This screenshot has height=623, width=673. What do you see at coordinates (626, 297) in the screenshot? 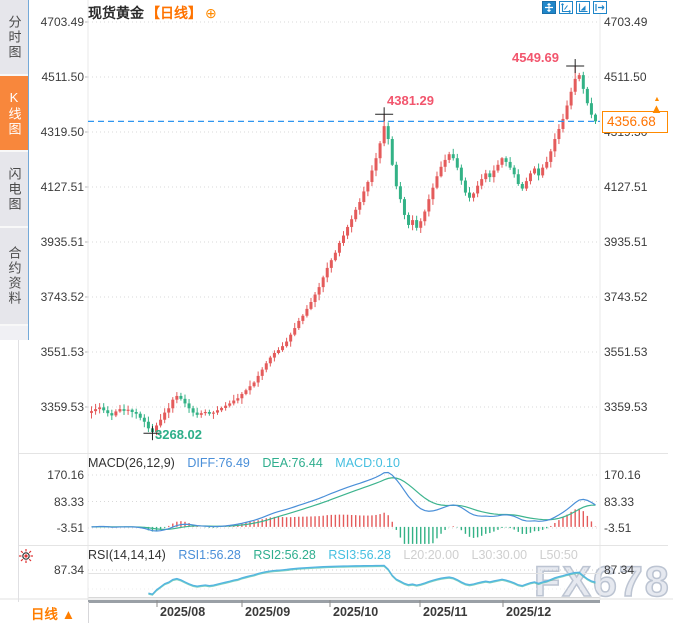
I see `y-axis-label-right: 3743.52` at bounding box center [626, 297].